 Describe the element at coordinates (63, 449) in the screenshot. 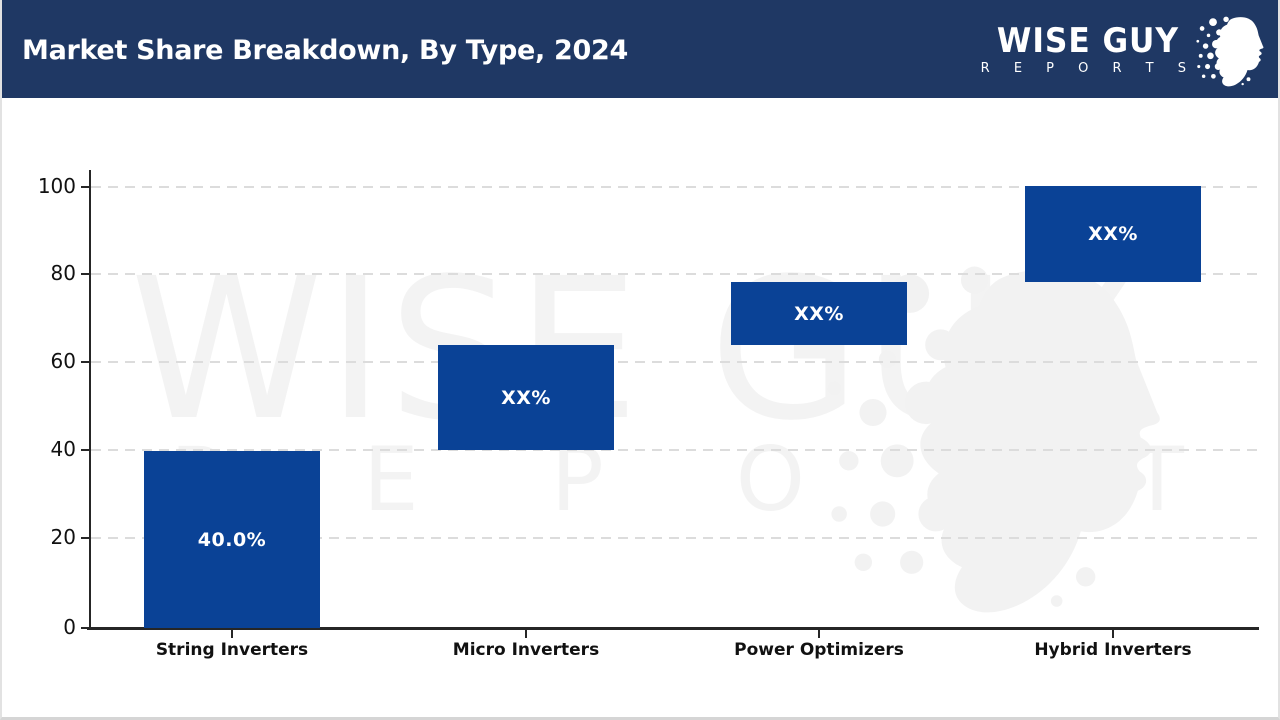

I see `y-tick-label: 40` at that location.